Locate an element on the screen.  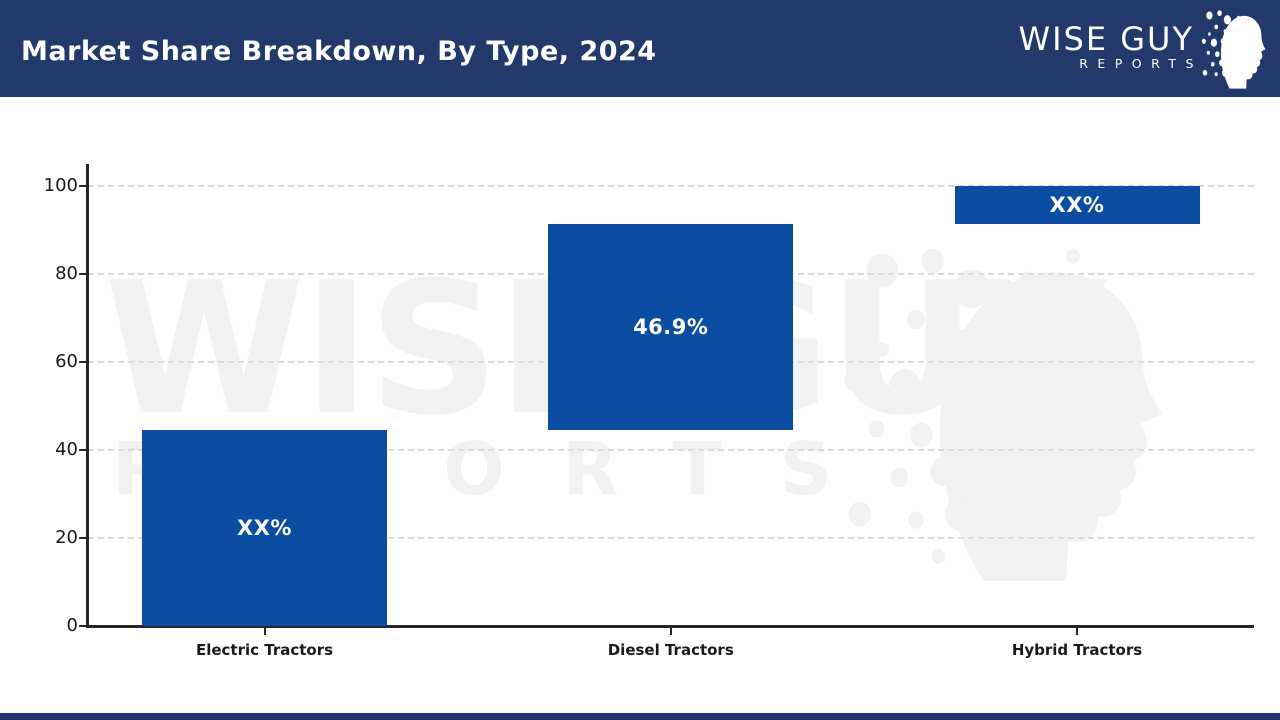
logo-text: WISE GUY REPORTS is located at coordinates (1106, 47).